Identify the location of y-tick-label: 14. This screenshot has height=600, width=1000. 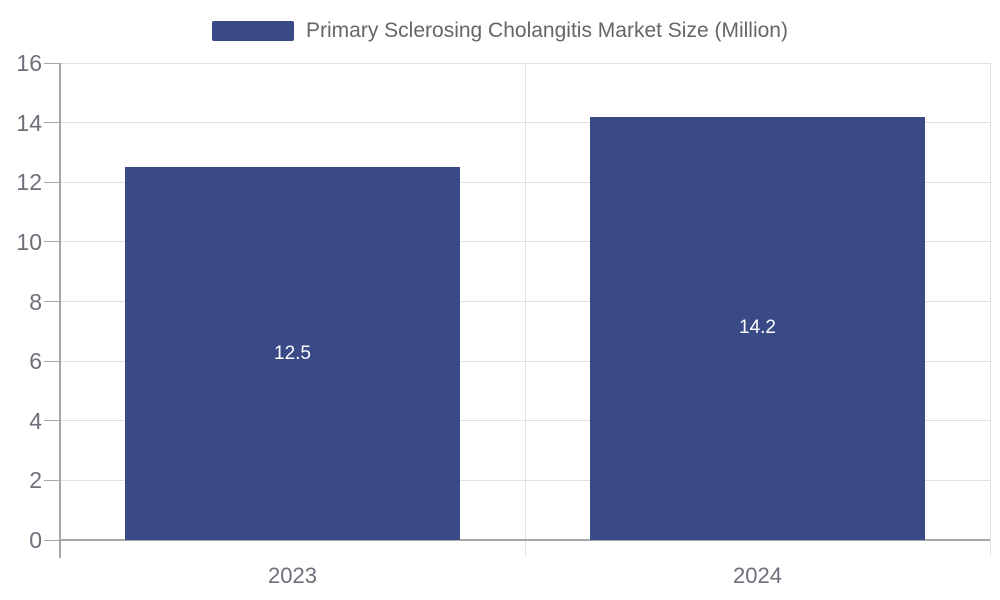
(29, 122).